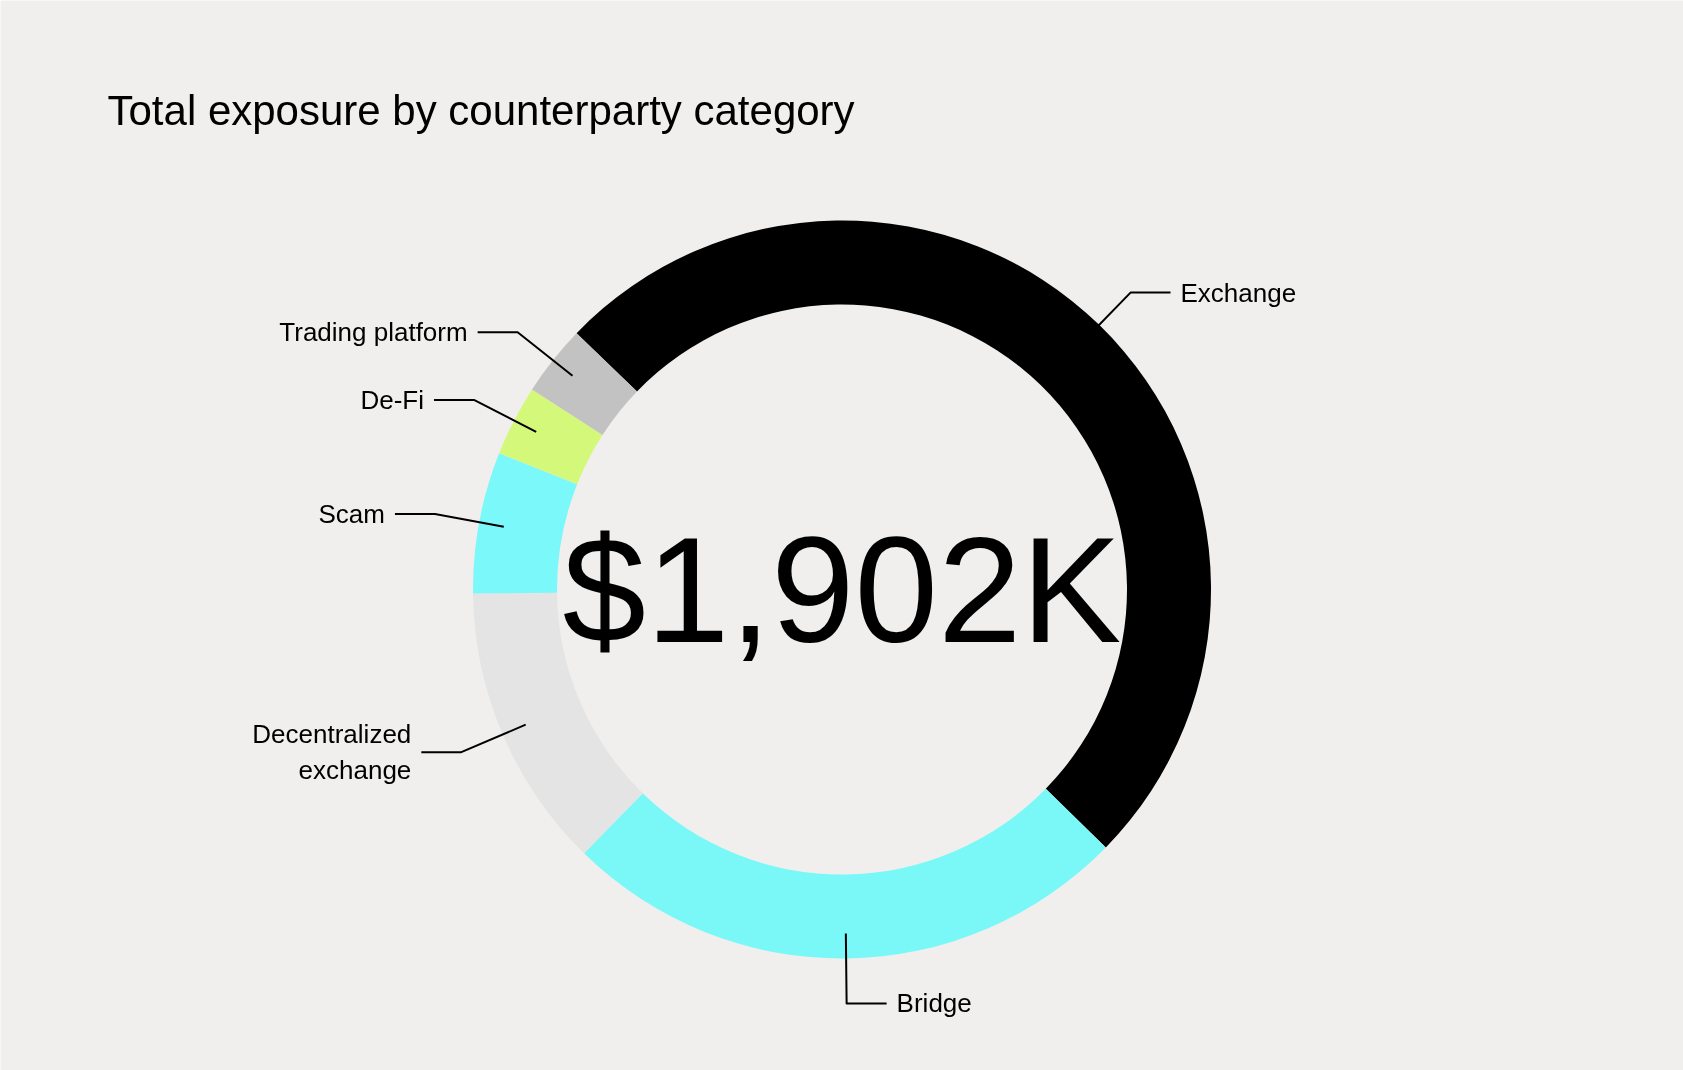 The height and width of the screenshot is (1070, 1683). Describe the element at coordinates (373, 332) in the screenshot. I see `slice-label: Trading platform` at that location.